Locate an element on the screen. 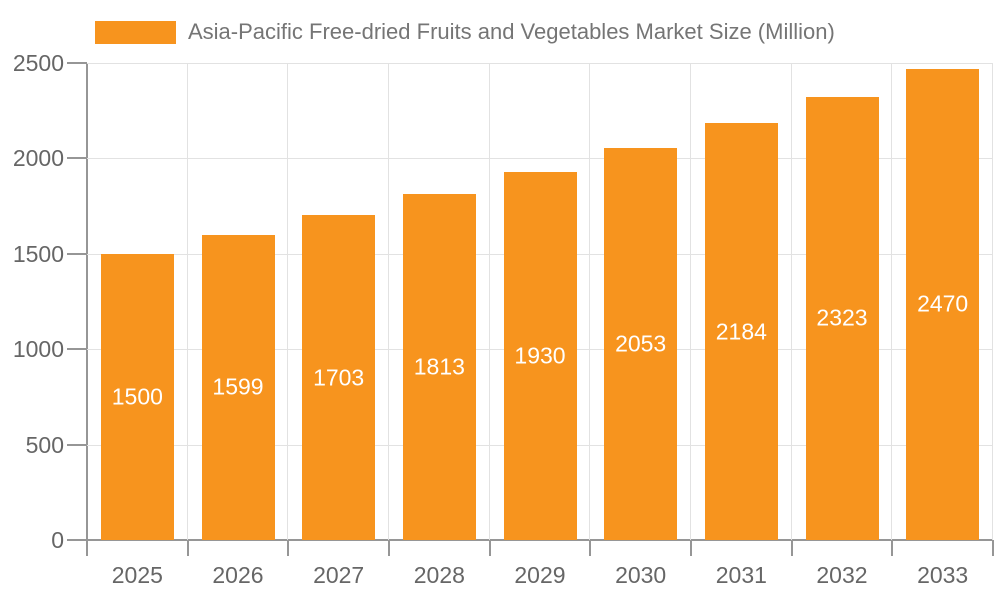 This screenshot has width=1000, height=600. bar-value-label: 2470 is located at coordinates (943, 303).